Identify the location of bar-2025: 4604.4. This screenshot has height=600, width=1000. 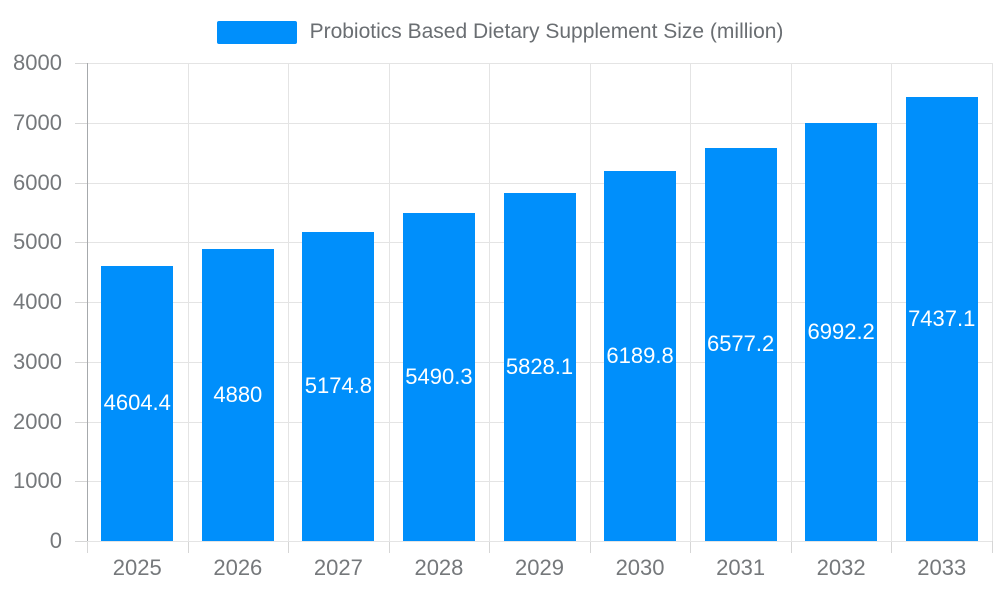
(137, 403).